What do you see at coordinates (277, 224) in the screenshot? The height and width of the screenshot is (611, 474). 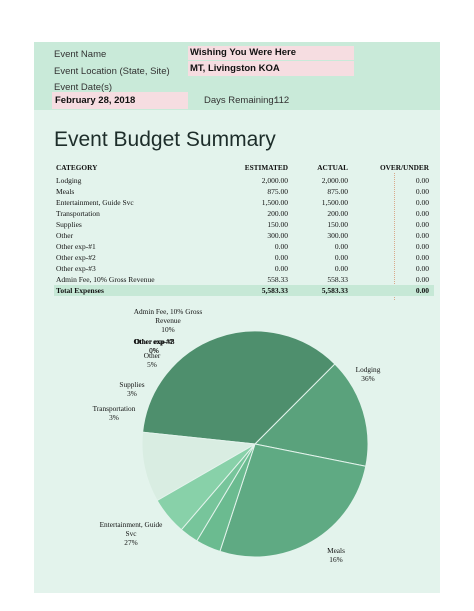 I see `row-estimated: 150.00` at bounding box center [277, 224].